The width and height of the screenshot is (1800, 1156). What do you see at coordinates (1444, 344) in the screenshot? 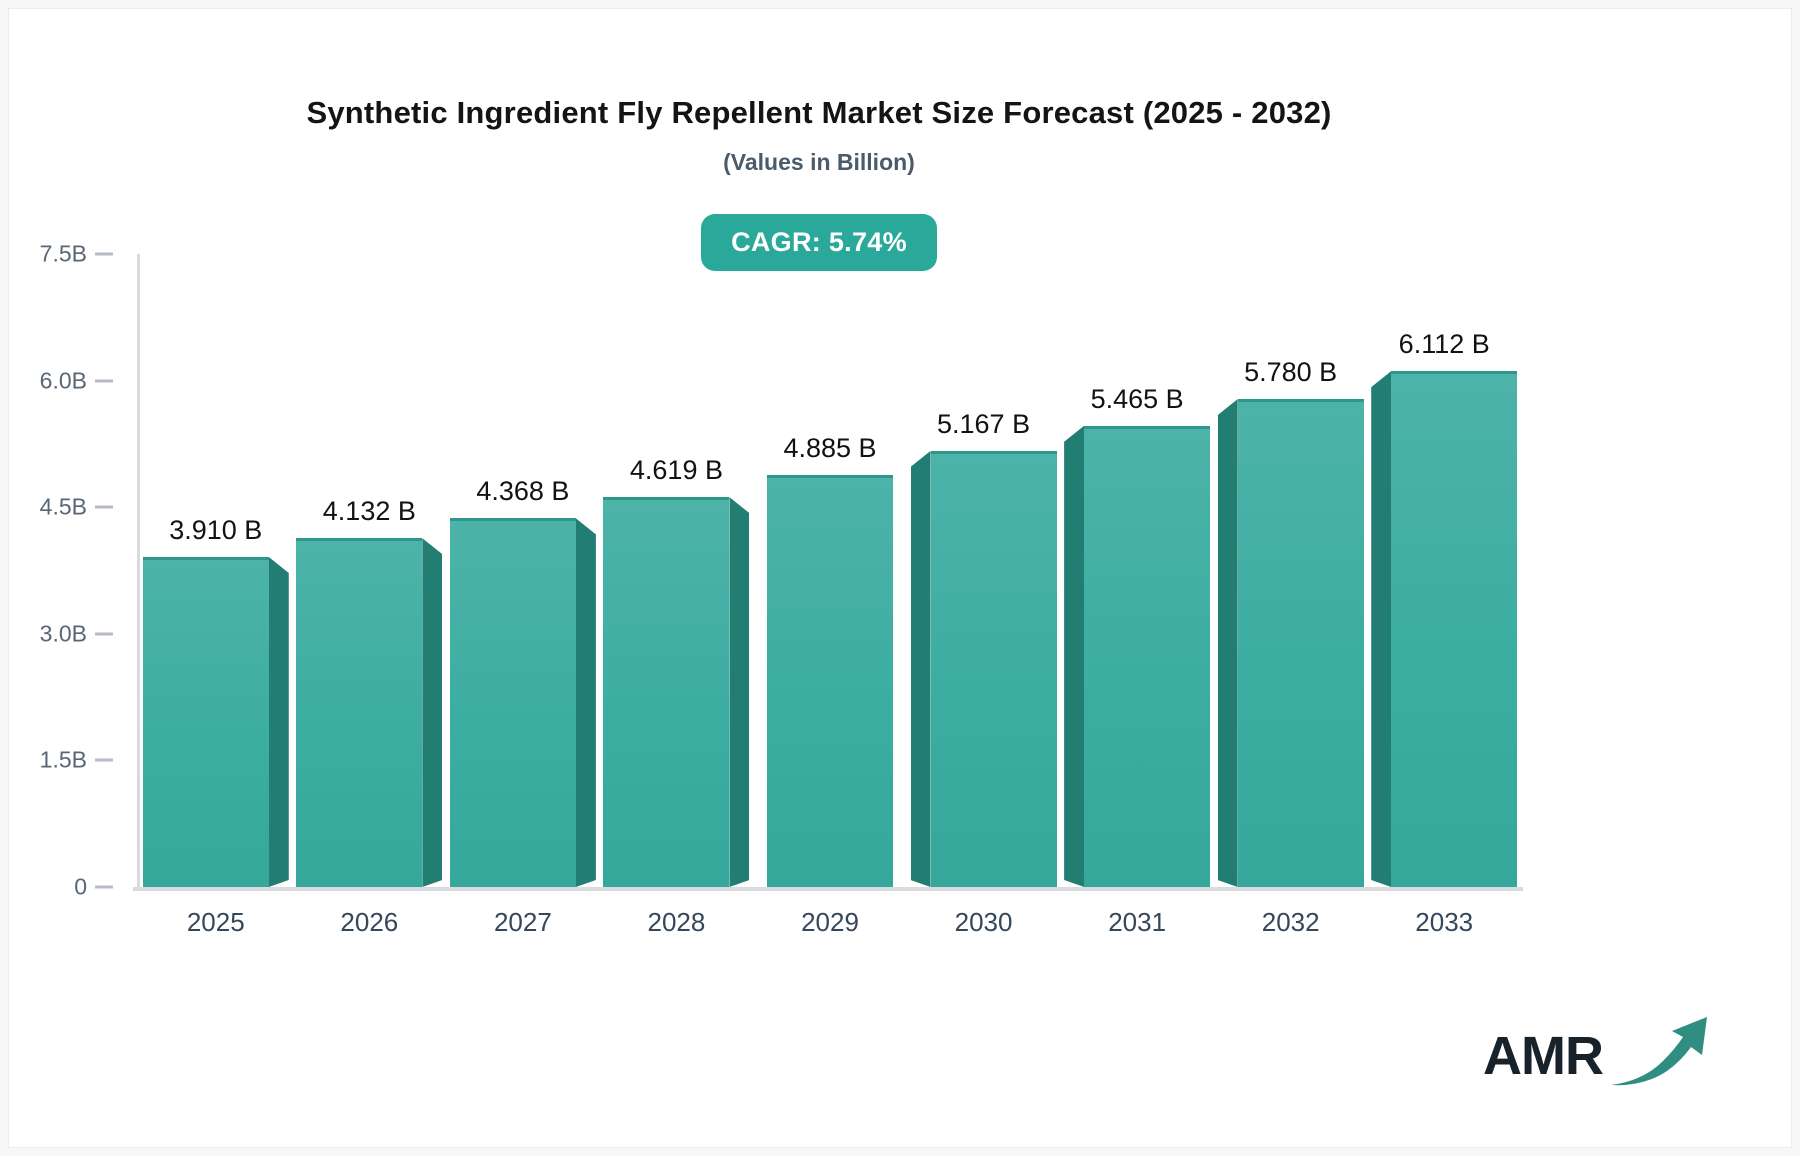
I see `bar-value-label: 6.112 B` at bounding box center [1444, 344].